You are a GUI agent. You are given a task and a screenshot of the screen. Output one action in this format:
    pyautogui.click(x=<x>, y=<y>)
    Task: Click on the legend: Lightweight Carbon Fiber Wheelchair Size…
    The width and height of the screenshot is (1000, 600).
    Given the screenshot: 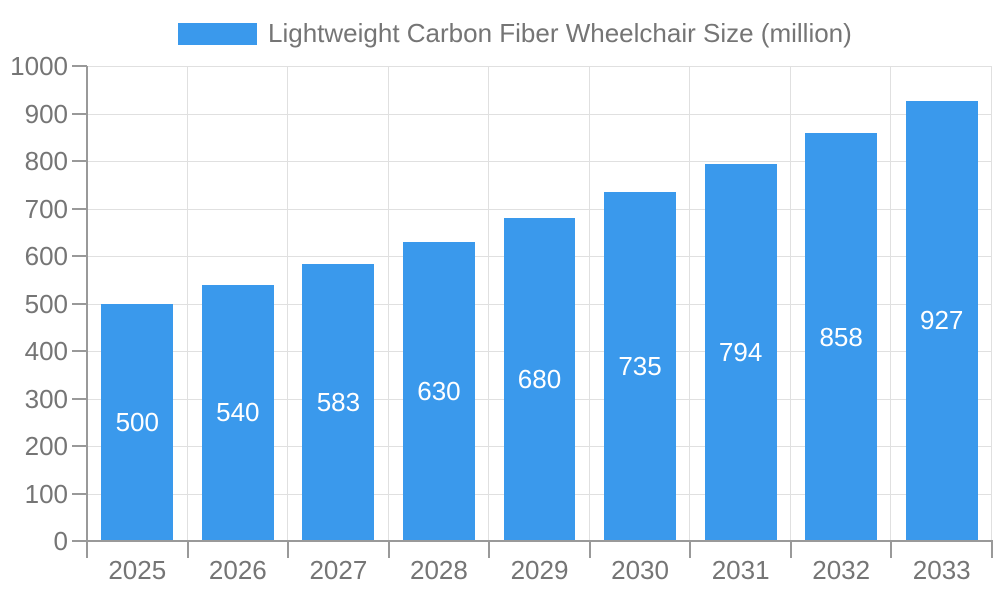 What is the action you would take?
    pyautogui.click(x=515, y=33)
    